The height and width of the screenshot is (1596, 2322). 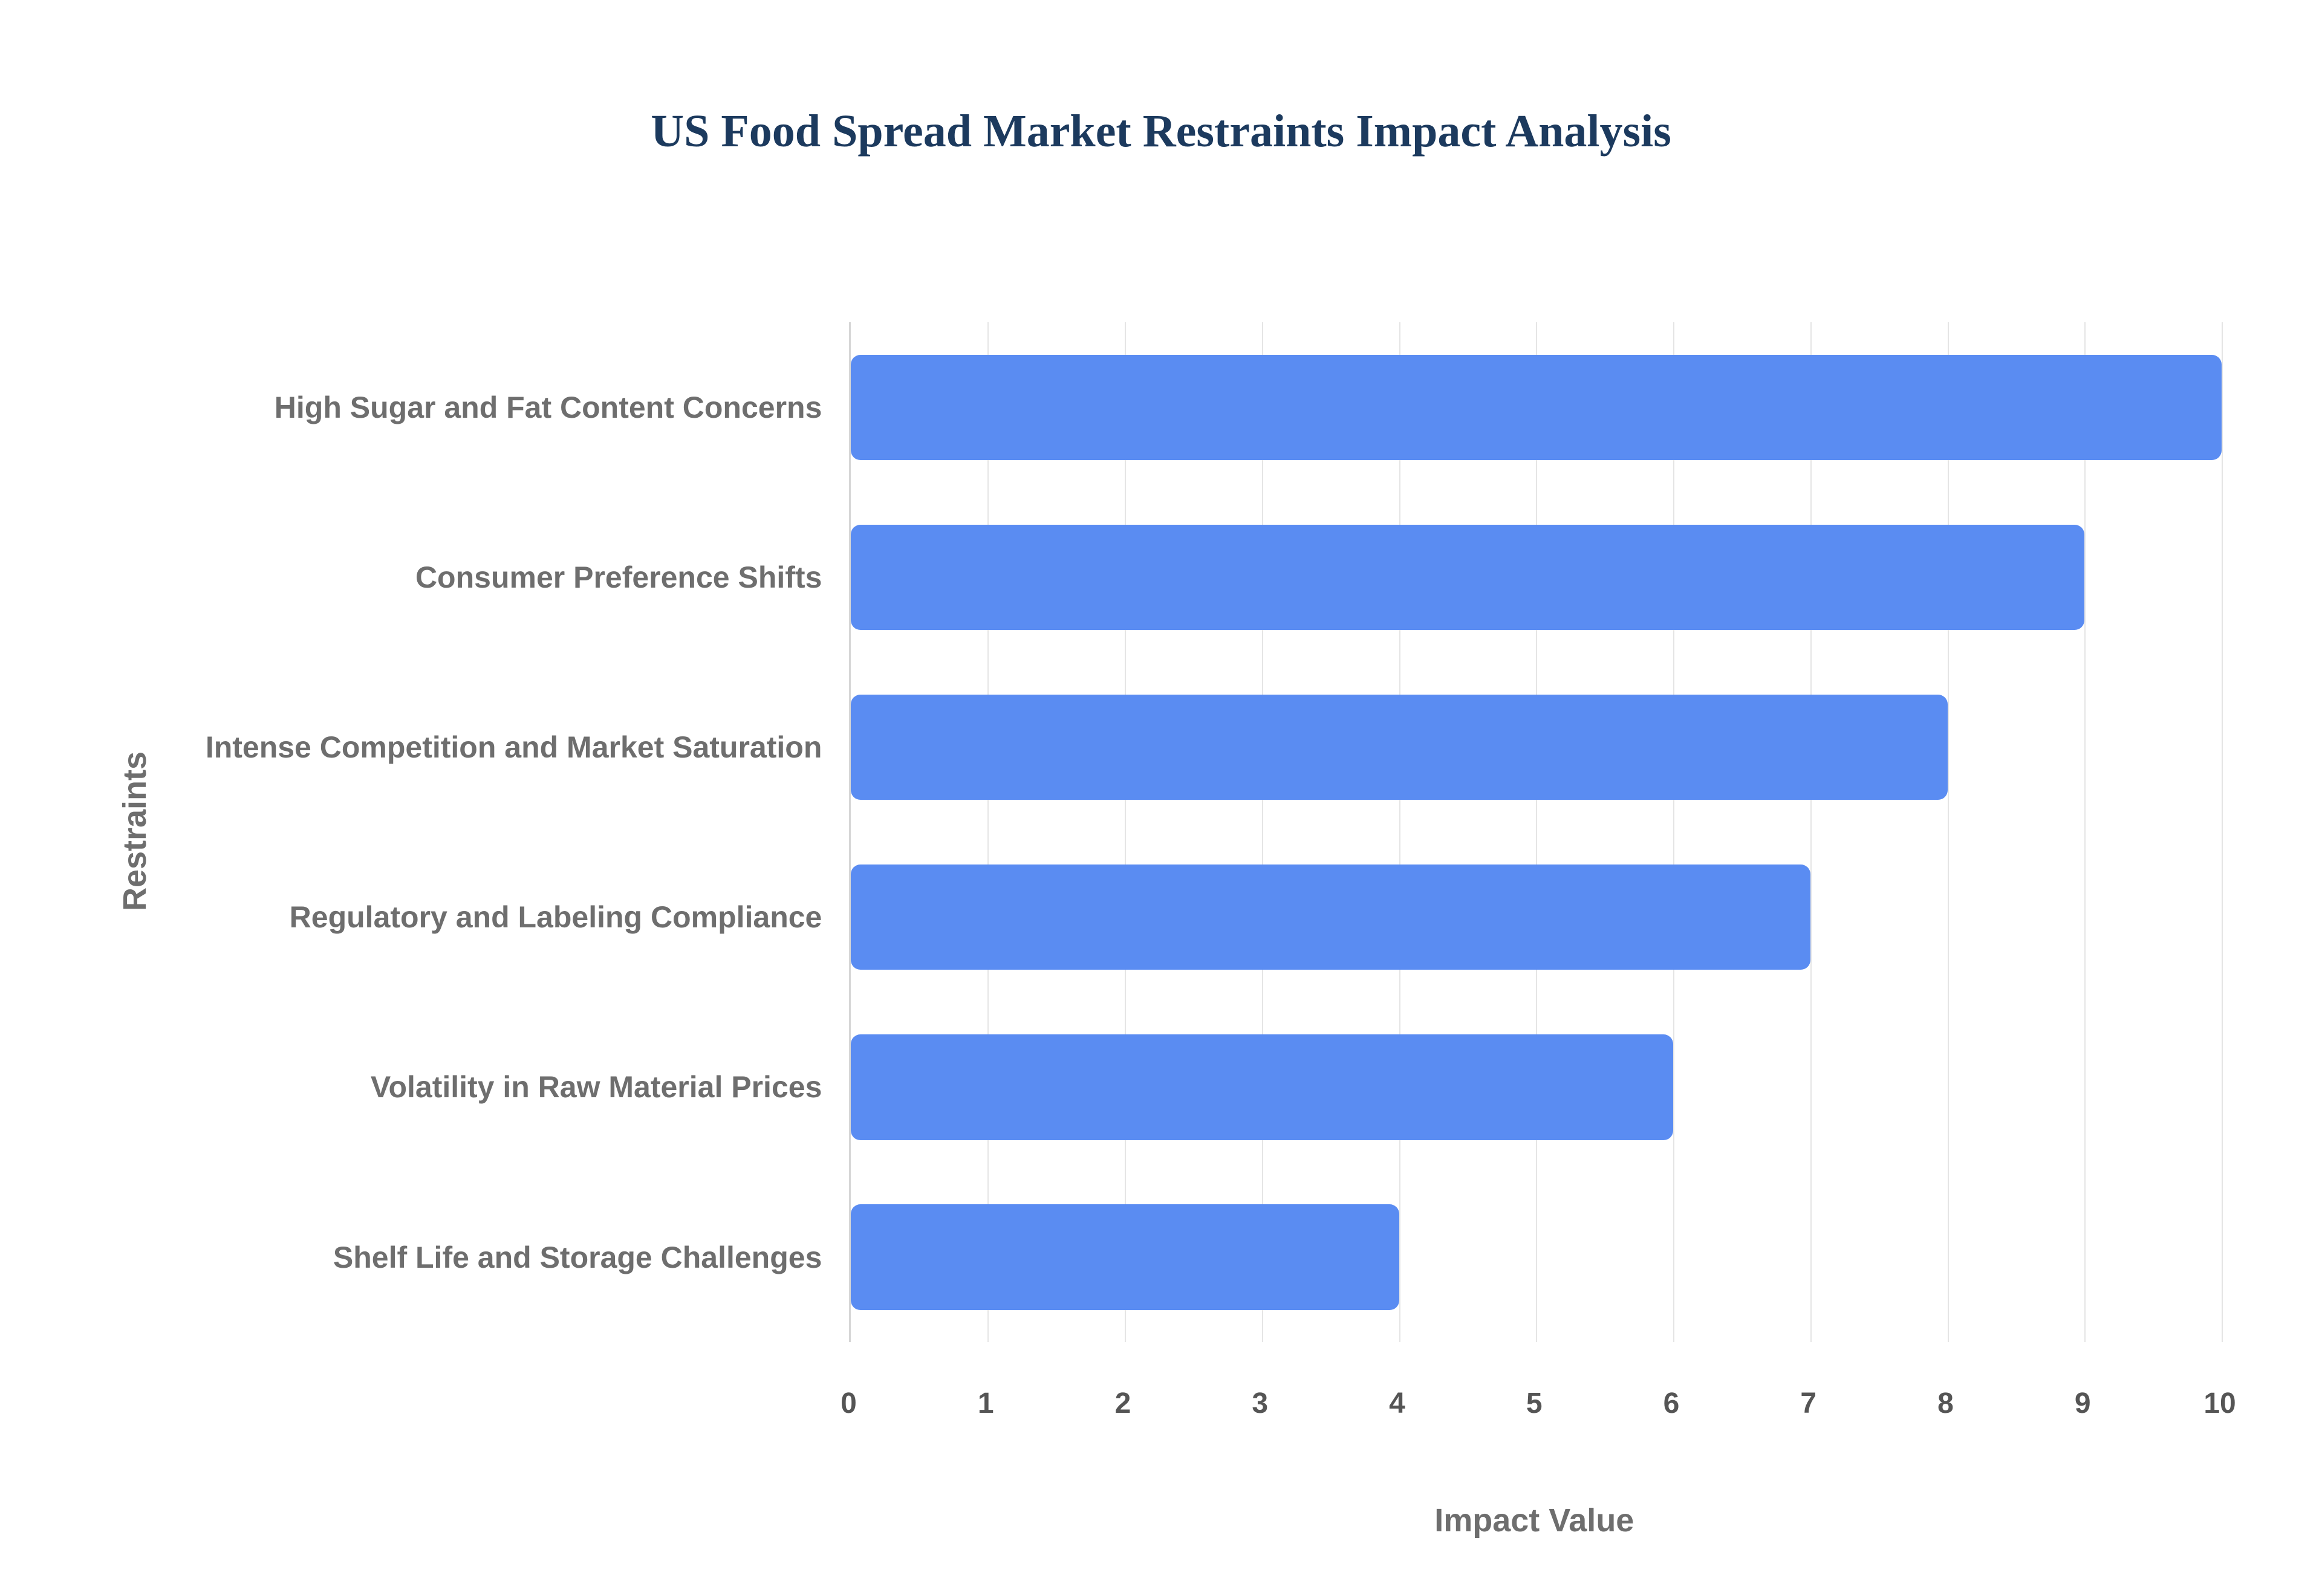 What do you see at coordinates (1260, 1403) in the screenshot?
I see `x-tick-label: 3` at bounding box center [1260, 1403].